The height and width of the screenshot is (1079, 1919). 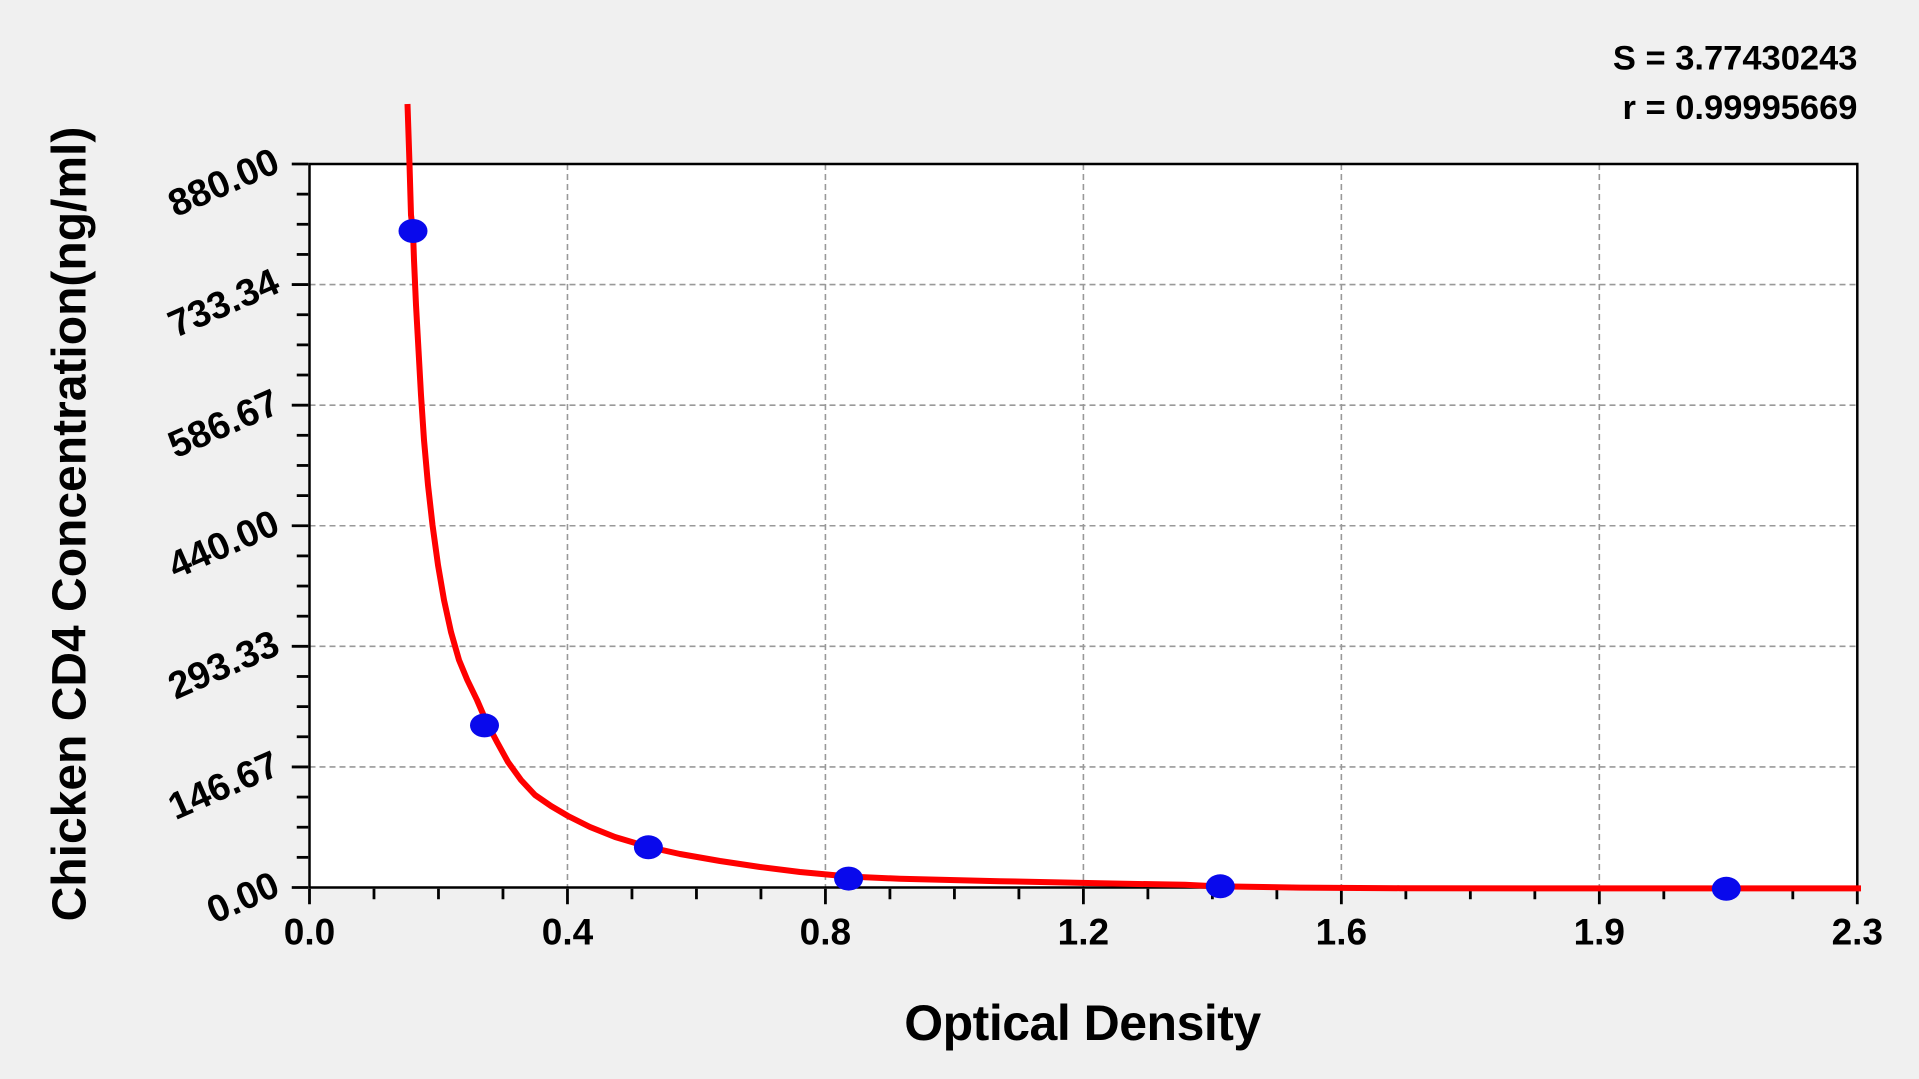 What do you see at coordinates (309, 932) in the screenshot?
I see `svg-text: 0.0` at bounding box center [309, 932].